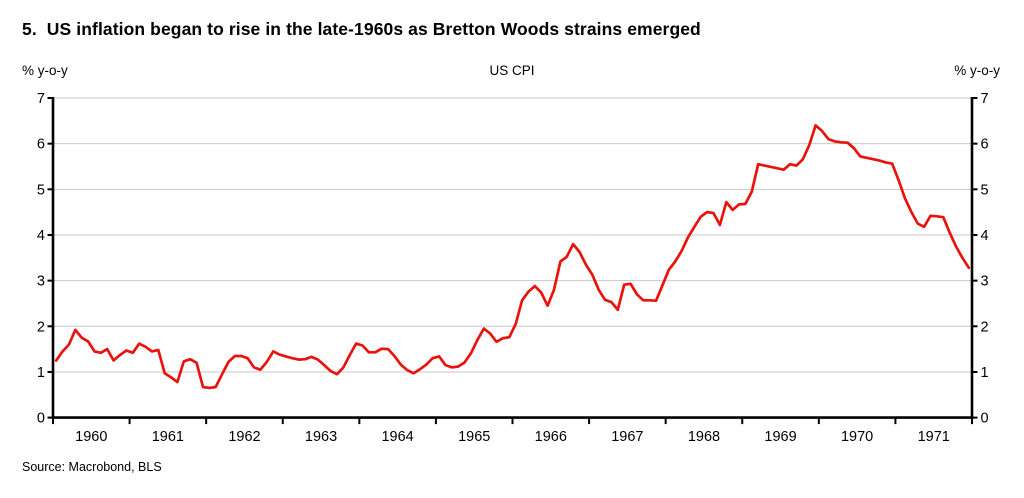 The image size is (1024, 498). I want to click on y-tick-label-left: 2, so click(41, 327).